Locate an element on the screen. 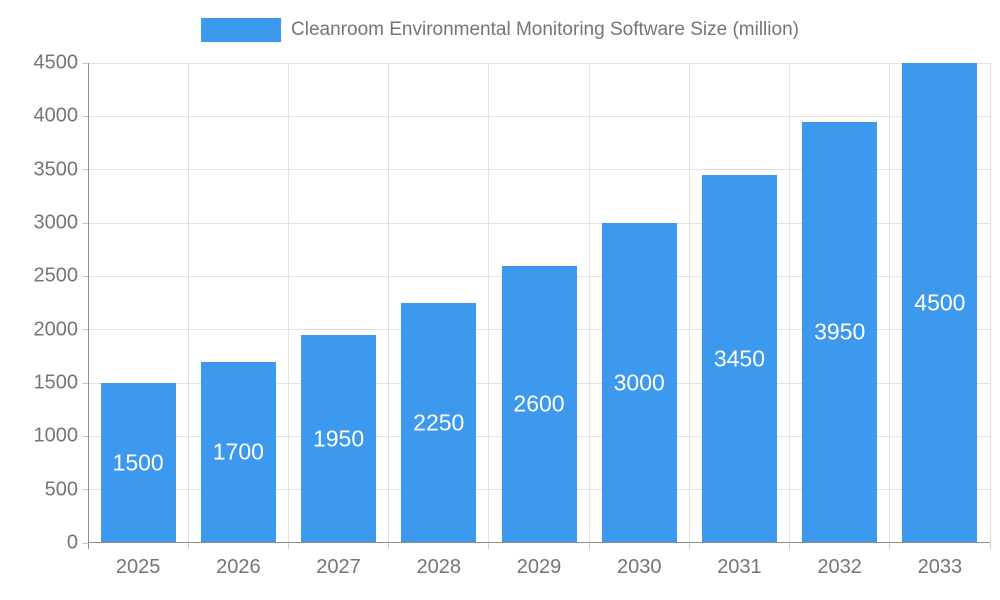  y-axis-label: 0 is located at coordinates (72, 542).